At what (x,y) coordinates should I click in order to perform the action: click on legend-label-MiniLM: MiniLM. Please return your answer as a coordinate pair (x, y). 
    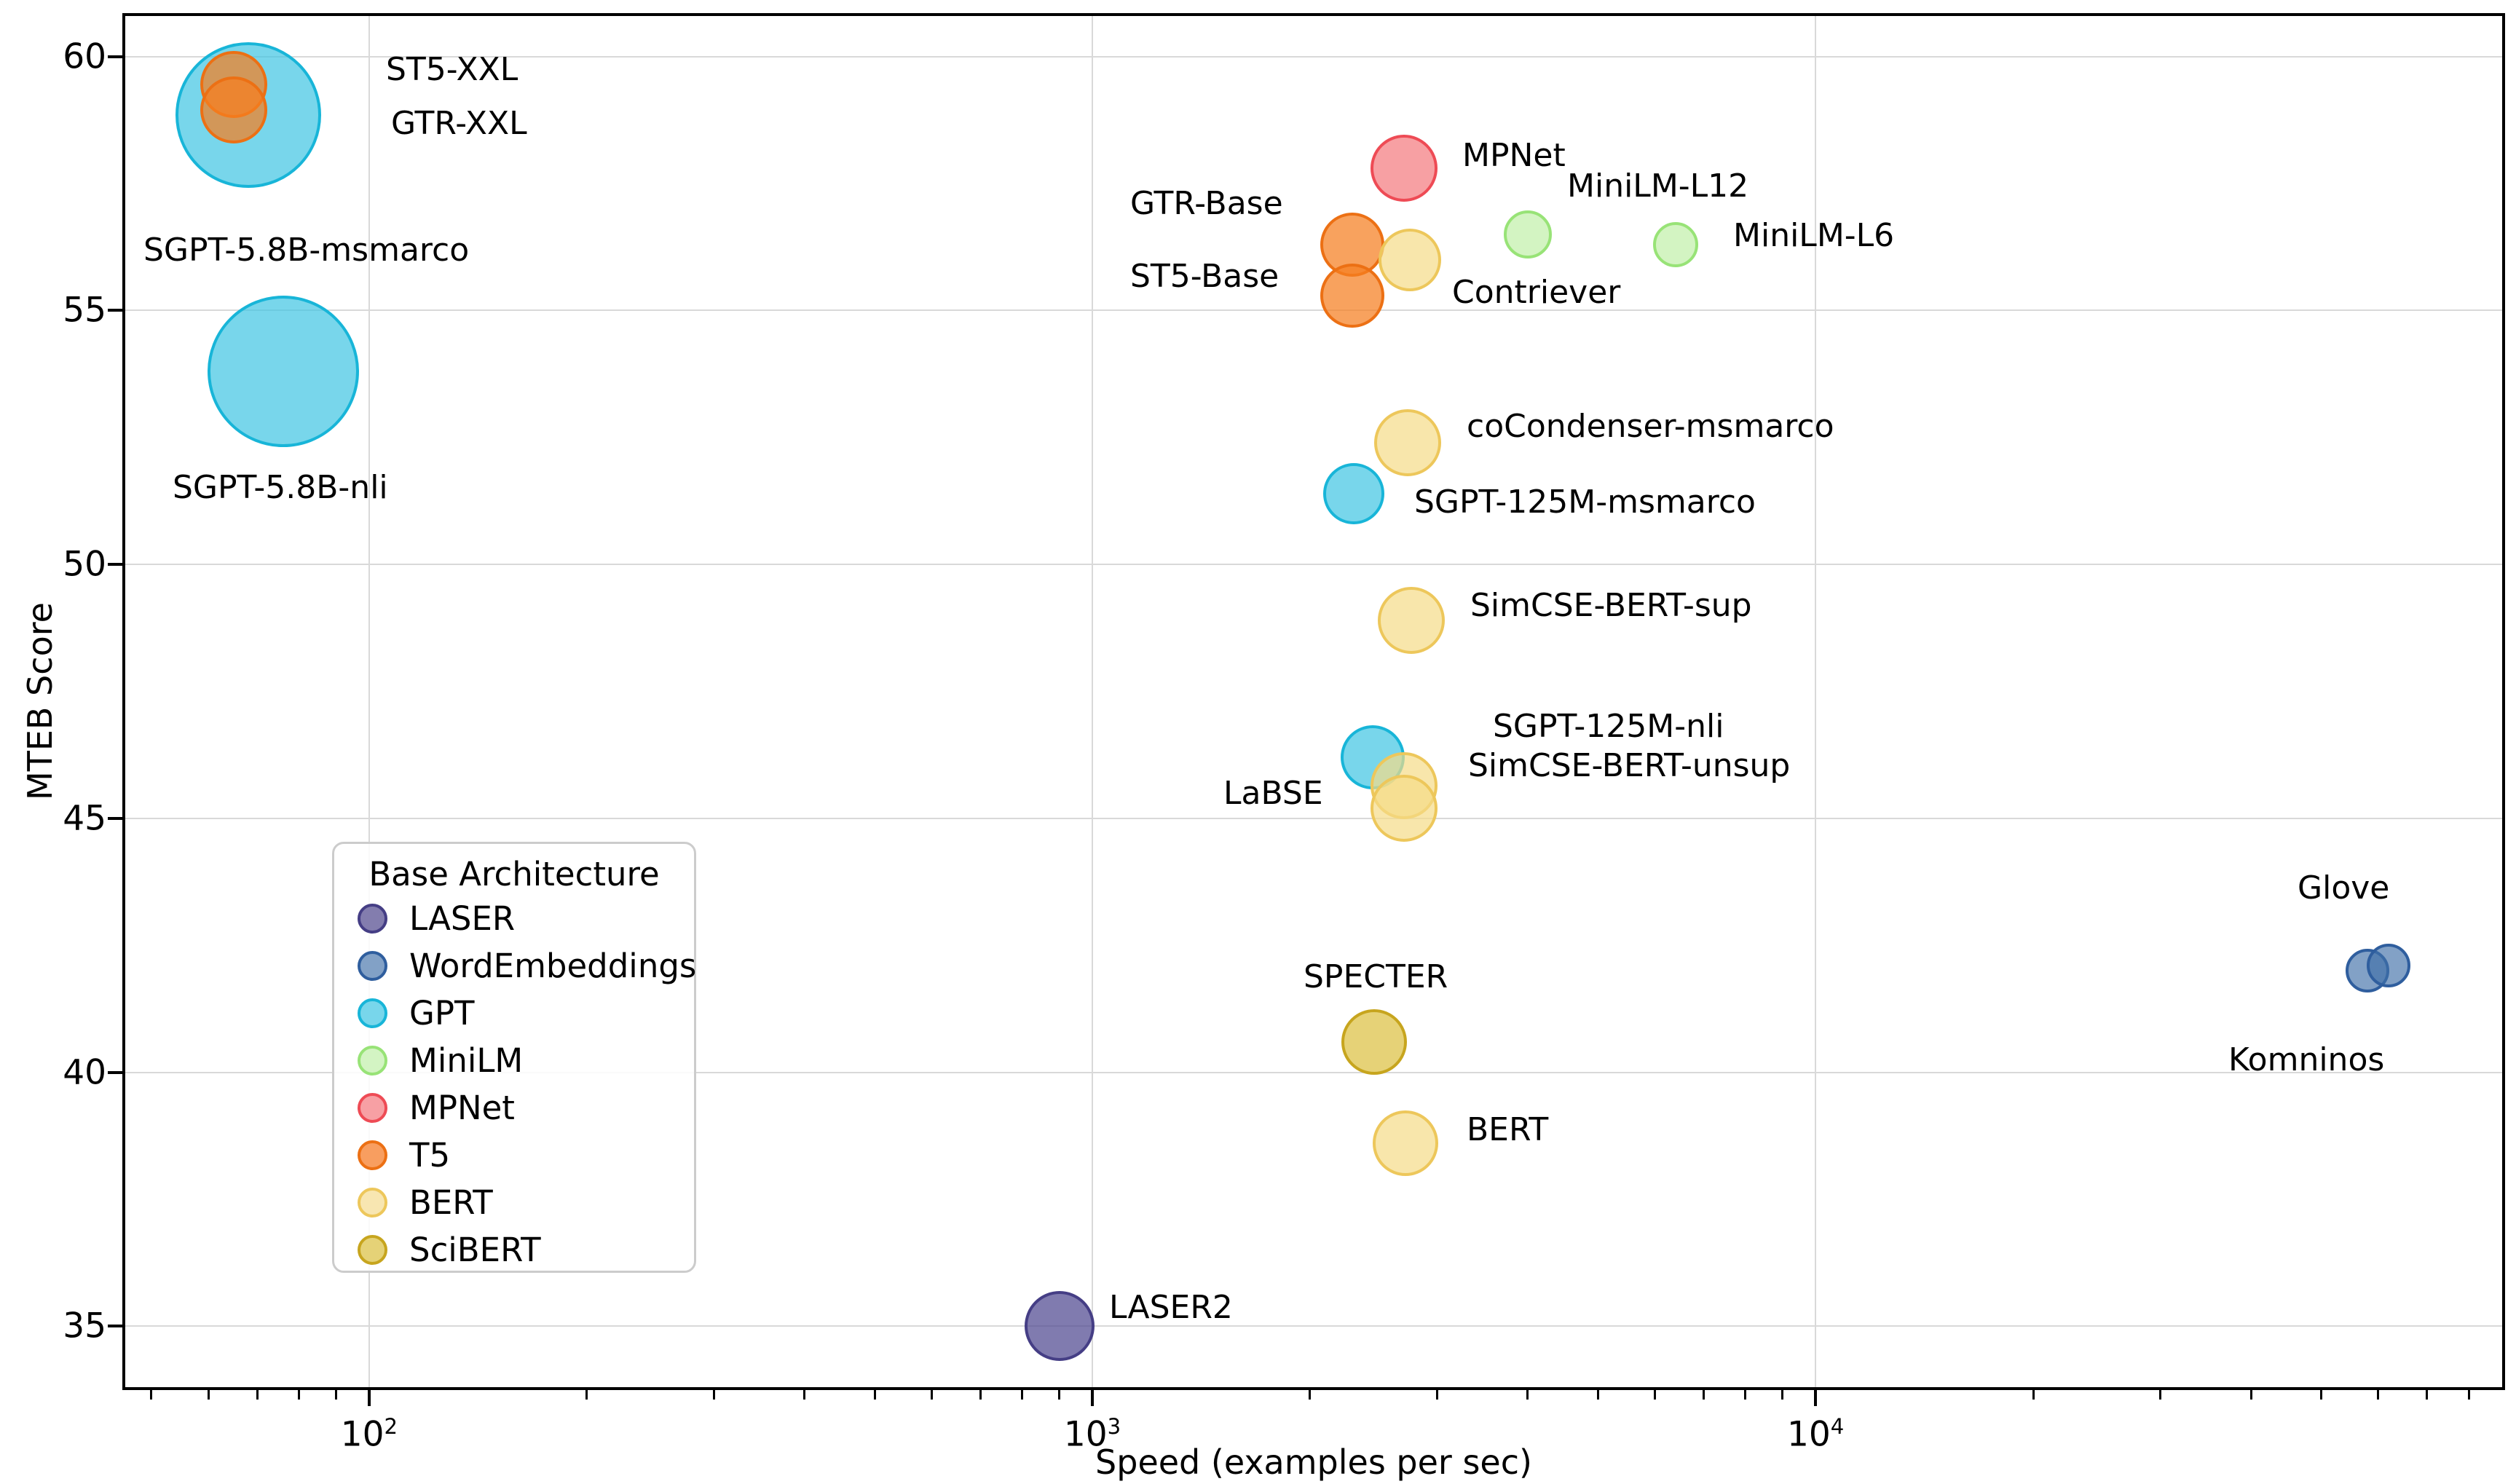
    Looking at the image, I should click on (466, 1060).